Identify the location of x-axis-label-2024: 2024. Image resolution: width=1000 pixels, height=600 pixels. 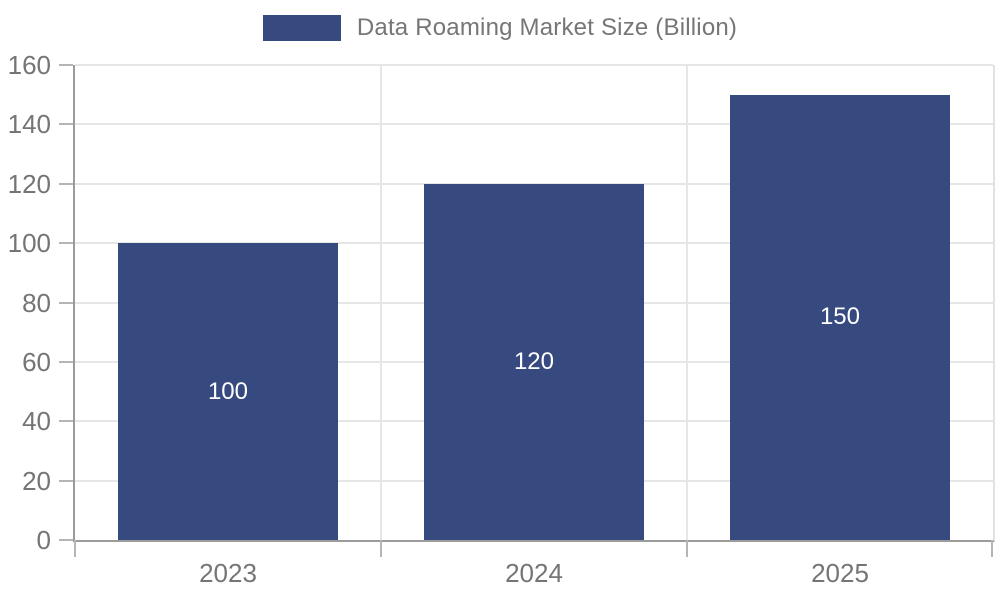
(534, 573).